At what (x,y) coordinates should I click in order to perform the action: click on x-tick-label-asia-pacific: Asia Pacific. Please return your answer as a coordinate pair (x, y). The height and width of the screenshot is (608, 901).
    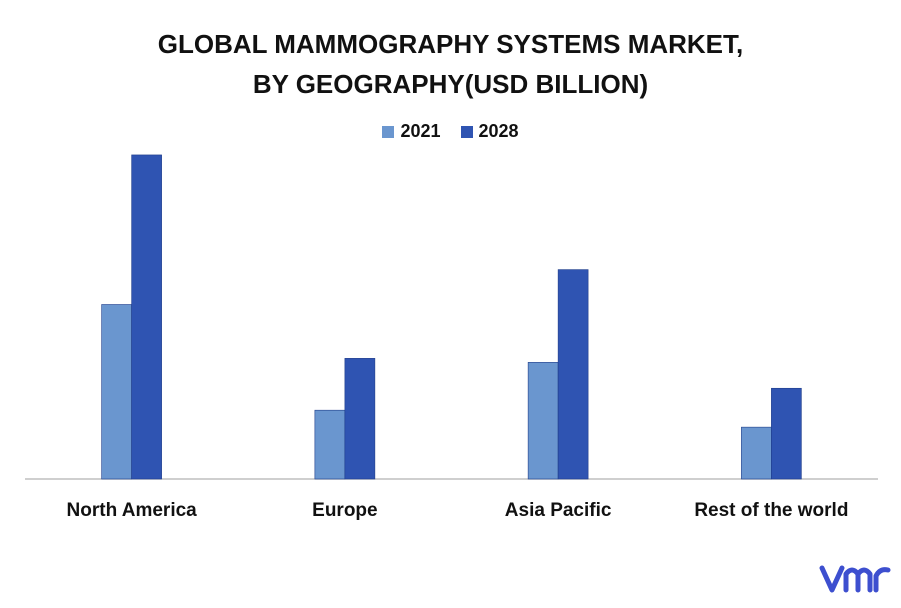
    Looking at the image, I should click on (558, 510).